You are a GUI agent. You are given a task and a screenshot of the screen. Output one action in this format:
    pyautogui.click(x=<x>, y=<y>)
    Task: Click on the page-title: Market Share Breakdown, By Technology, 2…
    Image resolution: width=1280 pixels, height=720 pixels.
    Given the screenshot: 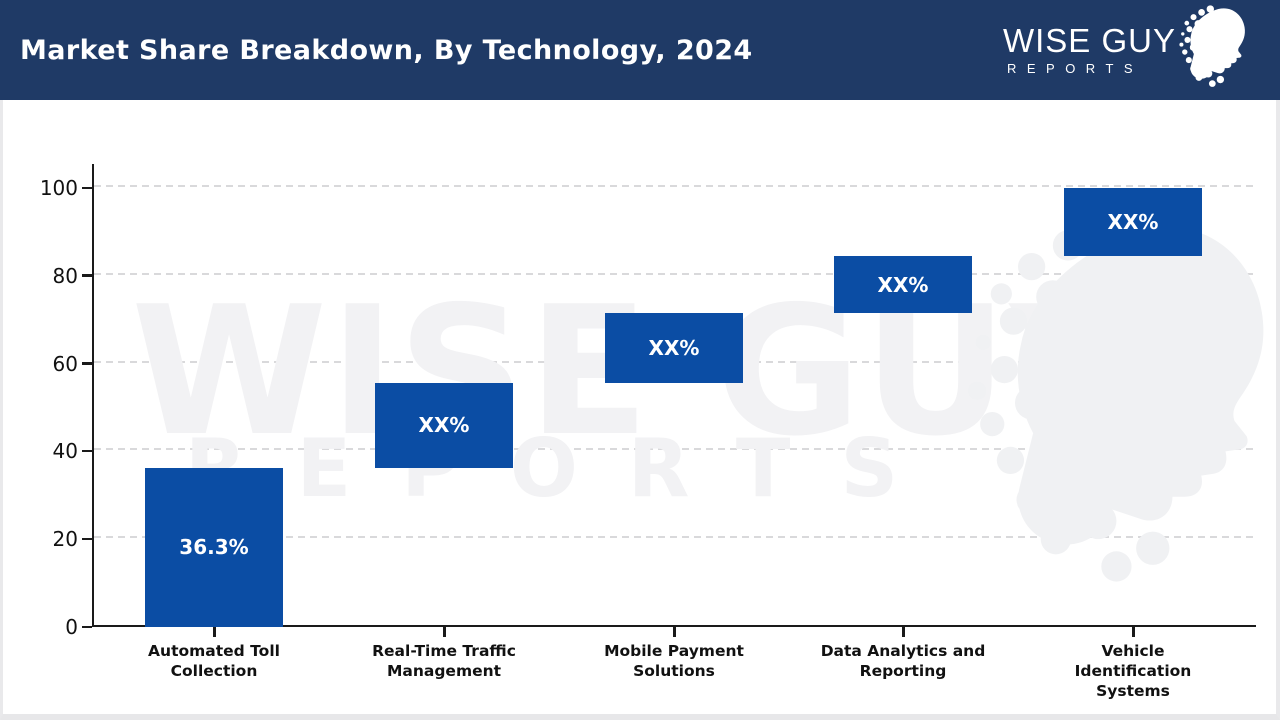 What is the action you would take?
    pyautogui.click(x=386, y=50)
    